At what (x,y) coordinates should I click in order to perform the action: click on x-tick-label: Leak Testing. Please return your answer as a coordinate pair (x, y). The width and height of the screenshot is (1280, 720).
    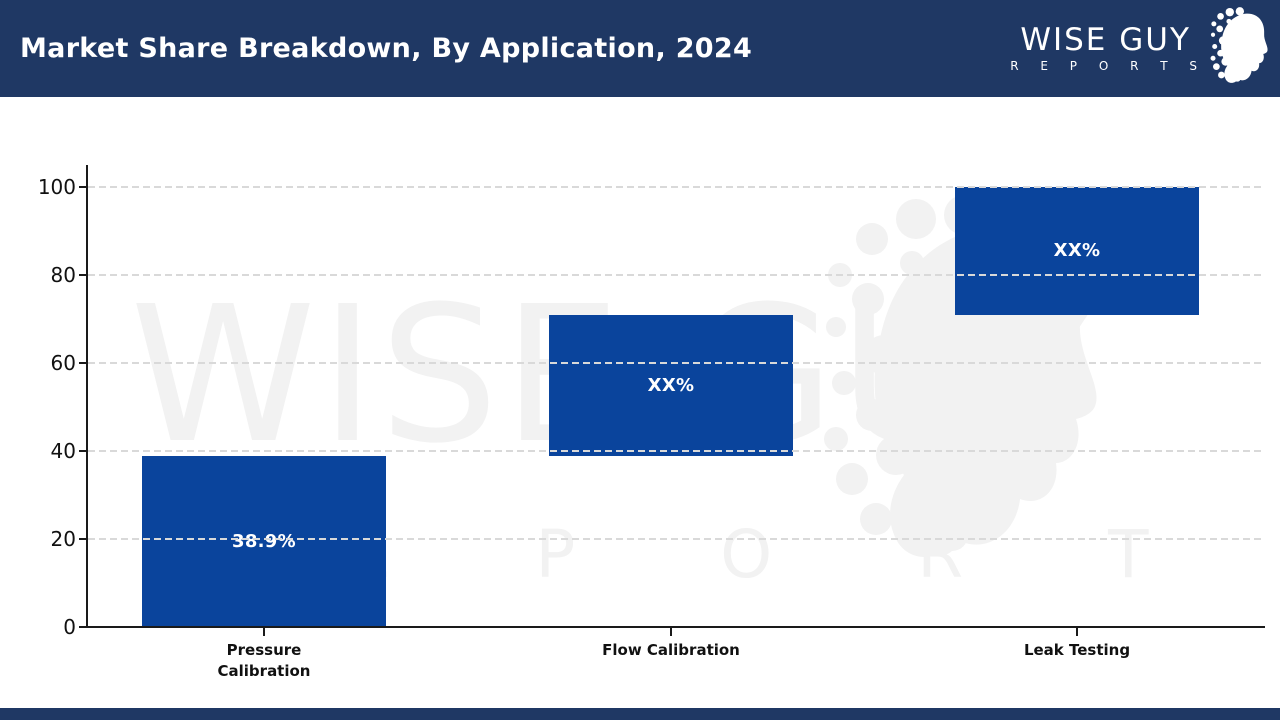
    Looking at the image, I should click on (1077, 650).